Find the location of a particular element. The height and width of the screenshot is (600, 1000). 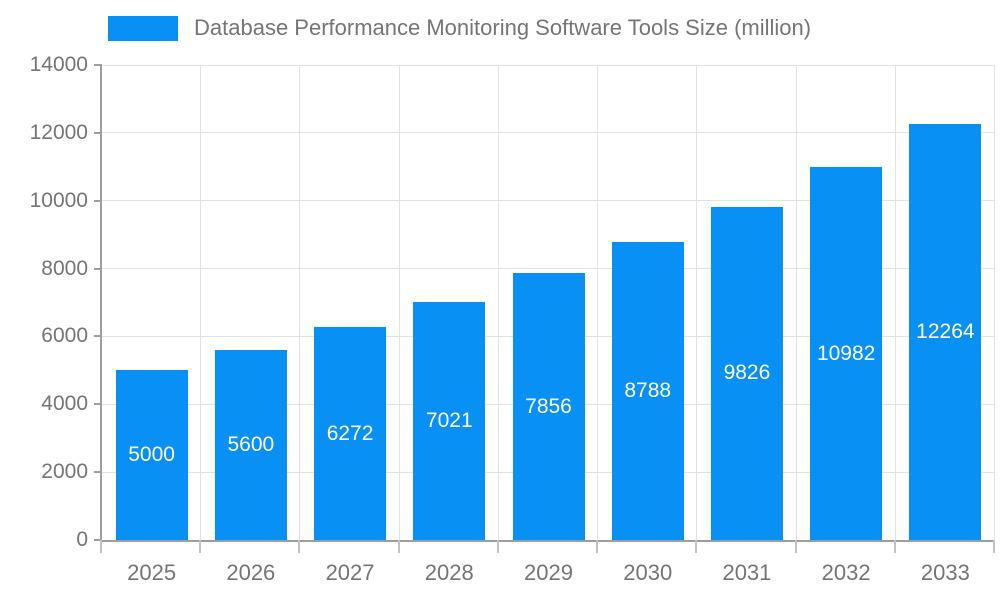

bar-2031: 9826 is located at coordinates (746, 373).